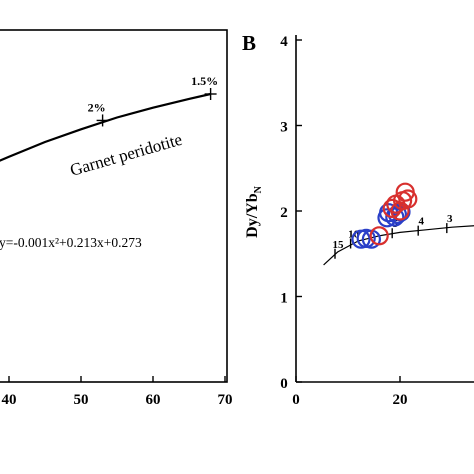 The image size is (474, 474). What do you see at coordinates (258, 189) in the screenshot?
I see `y-axis-label-subscript: N` at bounding box center [258, 189].